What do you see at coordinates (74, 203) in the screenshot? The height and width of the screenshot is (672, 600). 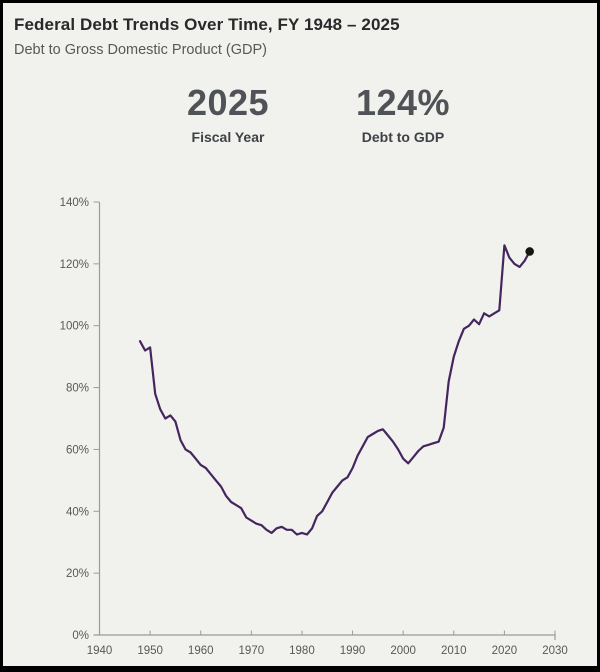 I see `y-tick-label: 140%` at bounding box center [74, 203].